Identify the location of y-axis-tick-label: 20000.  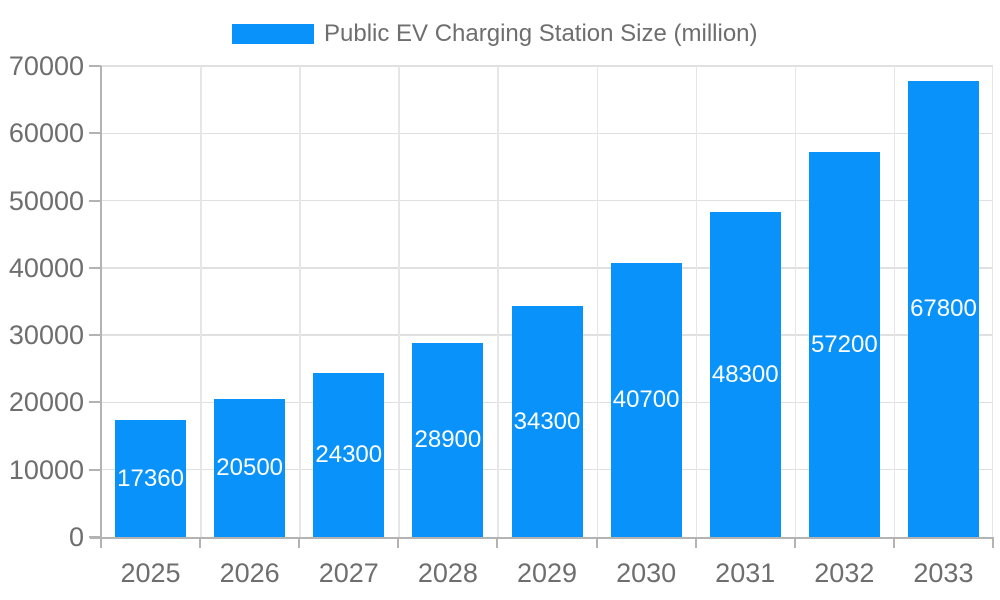
(46, 402).